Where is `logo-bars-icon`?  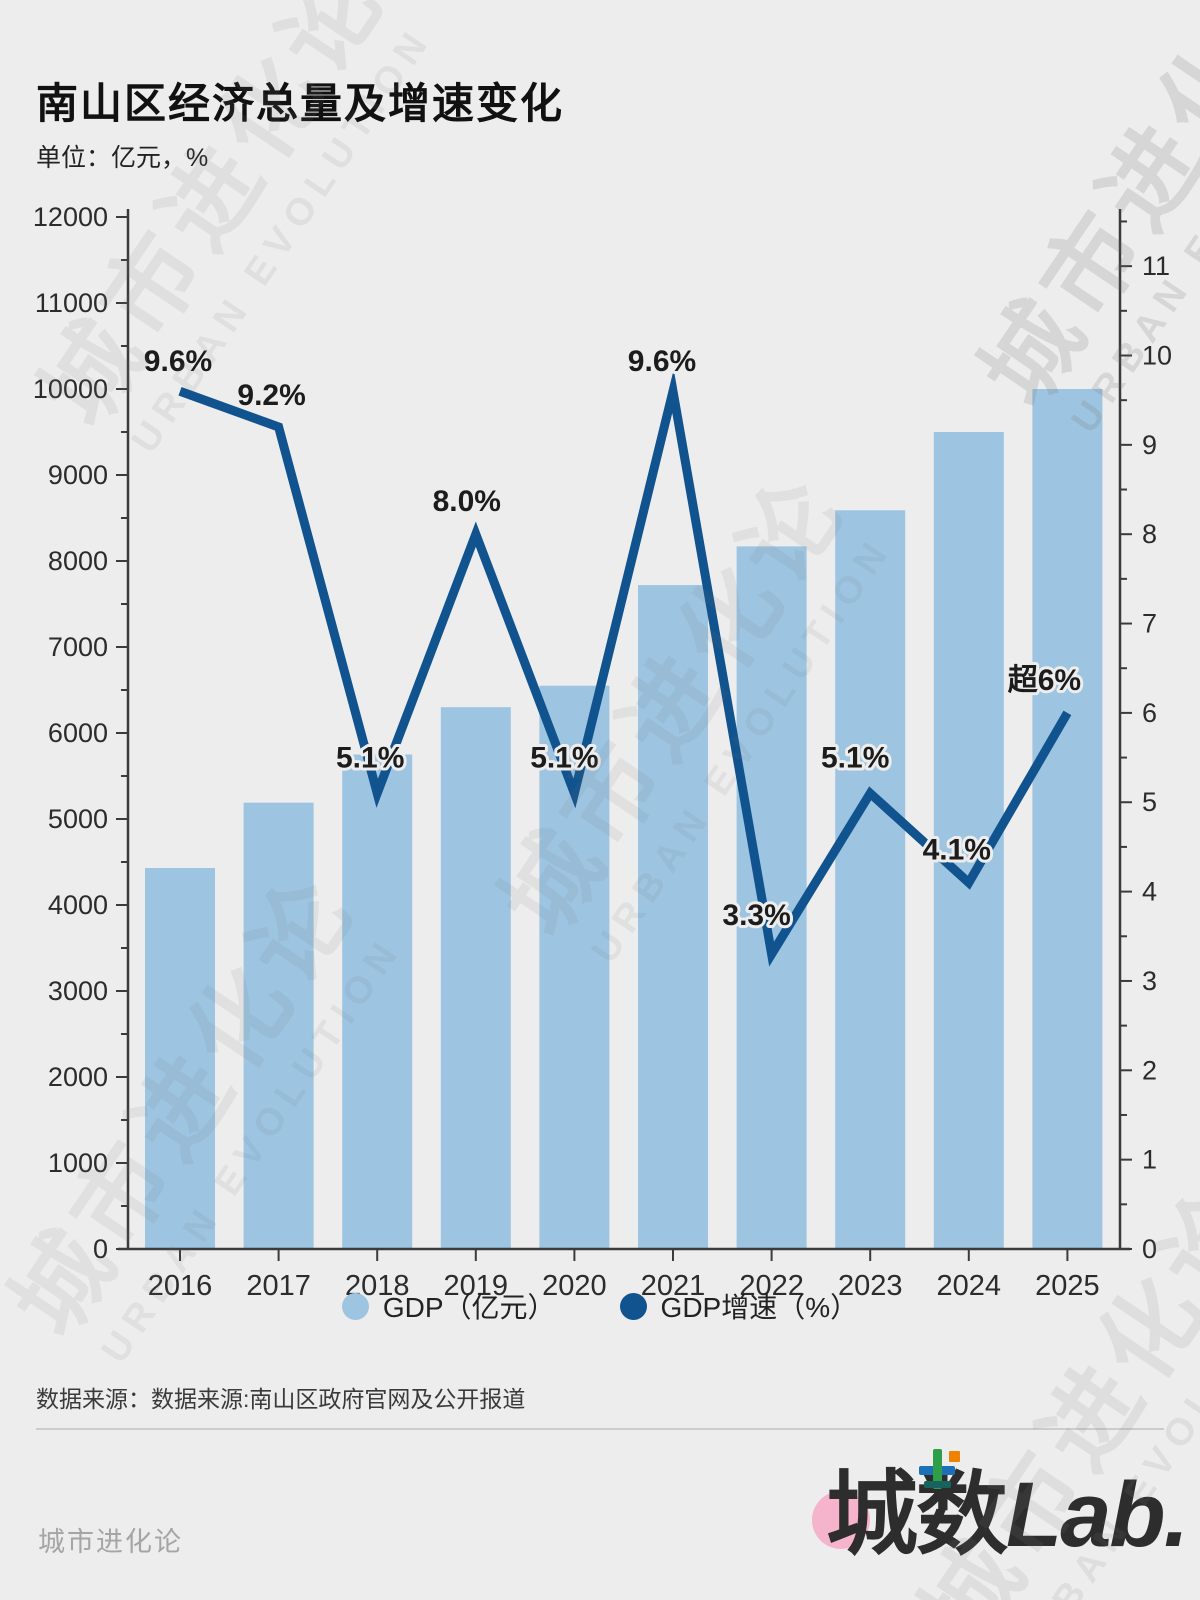 logo-bars-icon is located at coordinates (939, 1469).